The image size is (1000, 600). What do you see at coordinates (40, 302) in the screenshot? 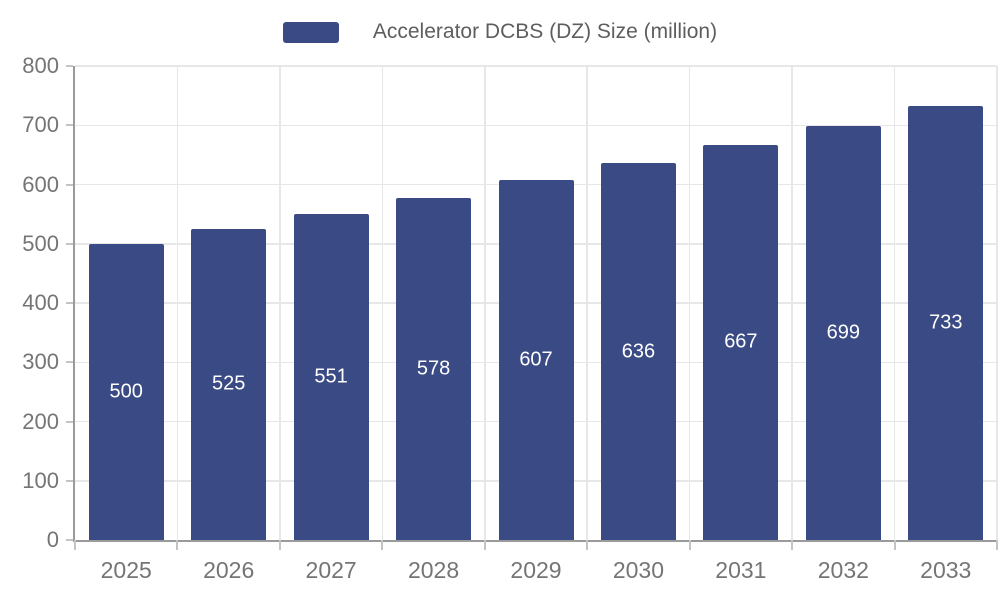
I see `y-axis-tick-label: 400` at bounding box center [40, 302].